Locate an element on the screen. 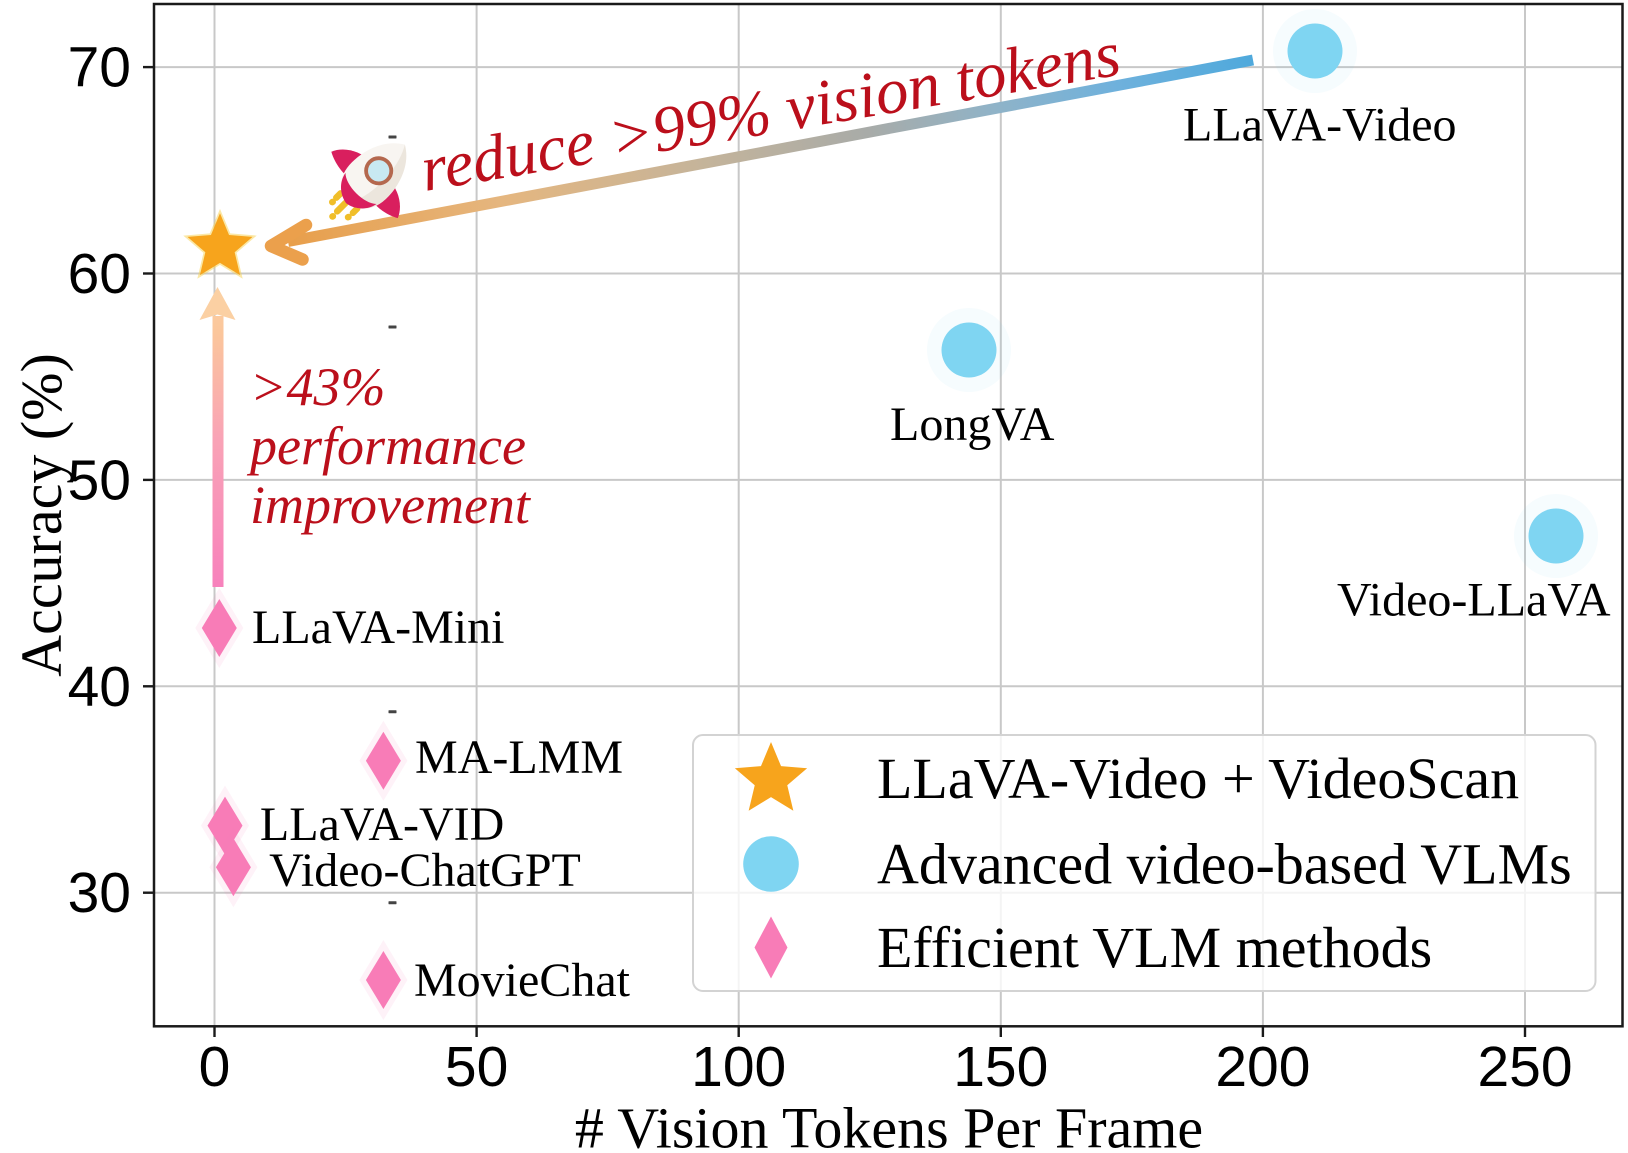 The height and width of the screenshot is (1153, 1628). svg-text: 30 is located at coordinates (99, 893).